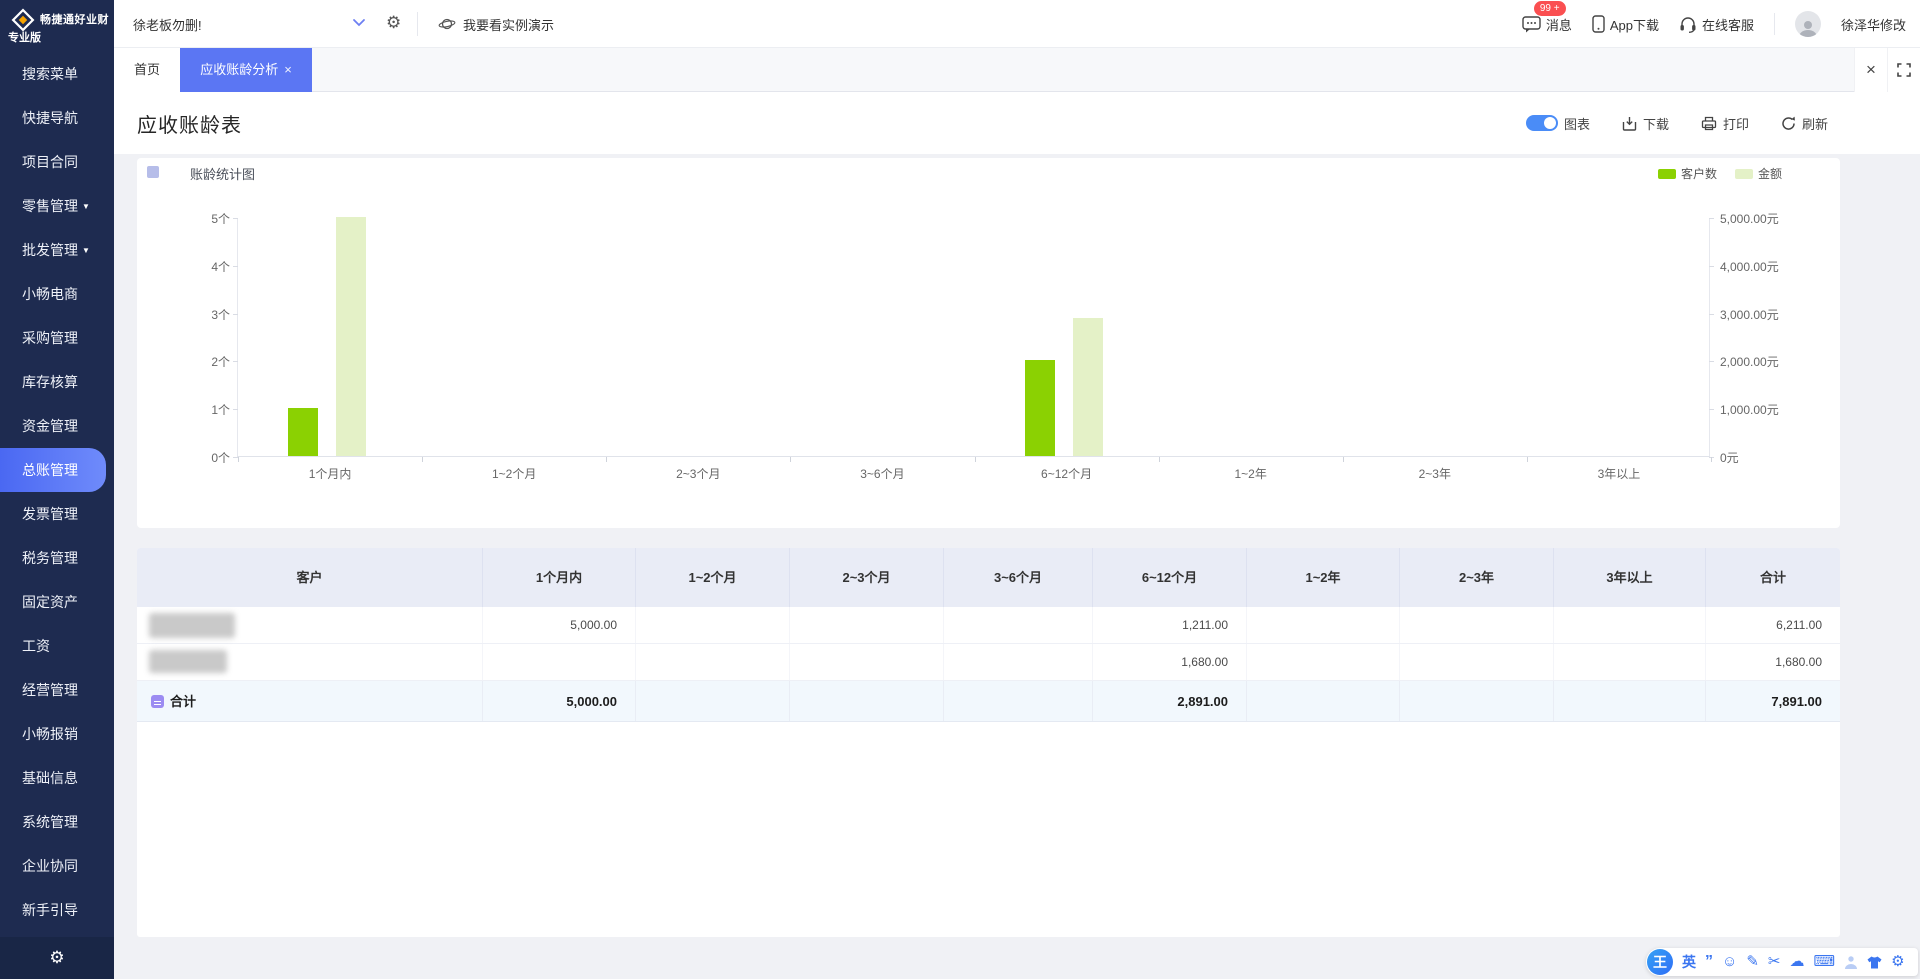  Describe the element at coordinates (239, 69) in the screenshot. I see `tab-label: 应收账龄分析` at that location.